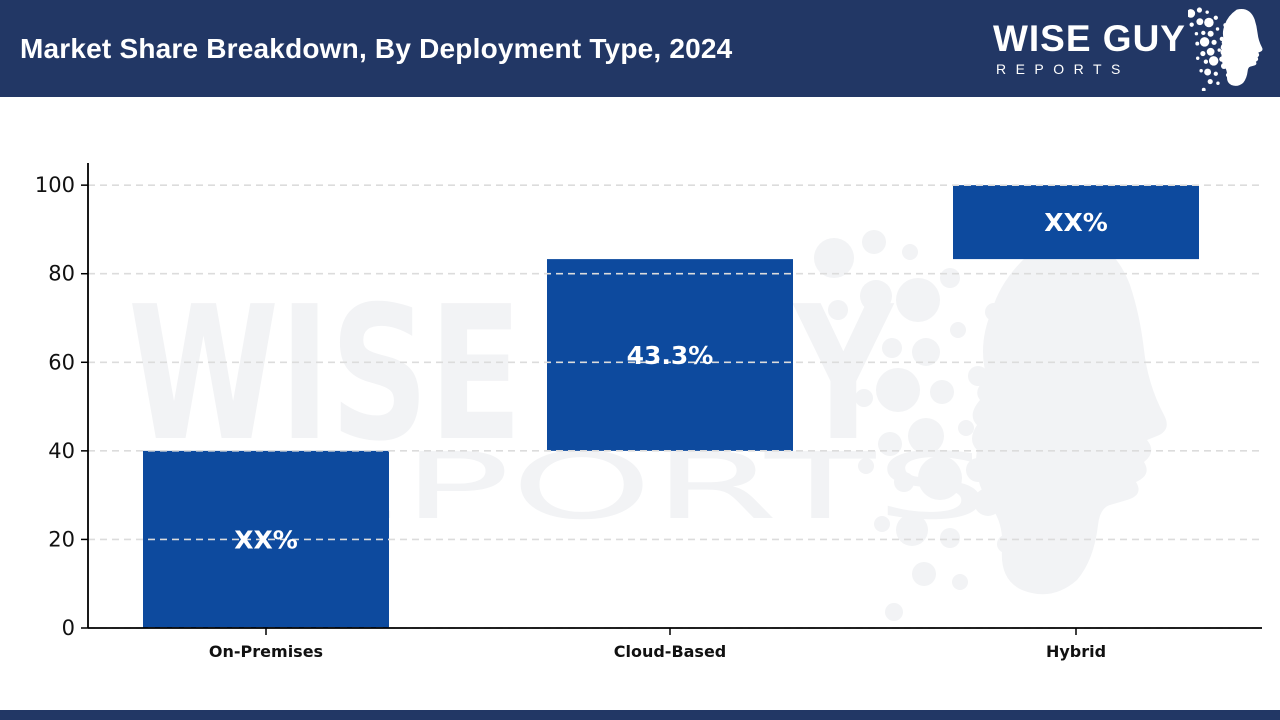  Describe the element at coordinates (61, 274) in the screenshot. I see `y-tick-label: 80` at that location.